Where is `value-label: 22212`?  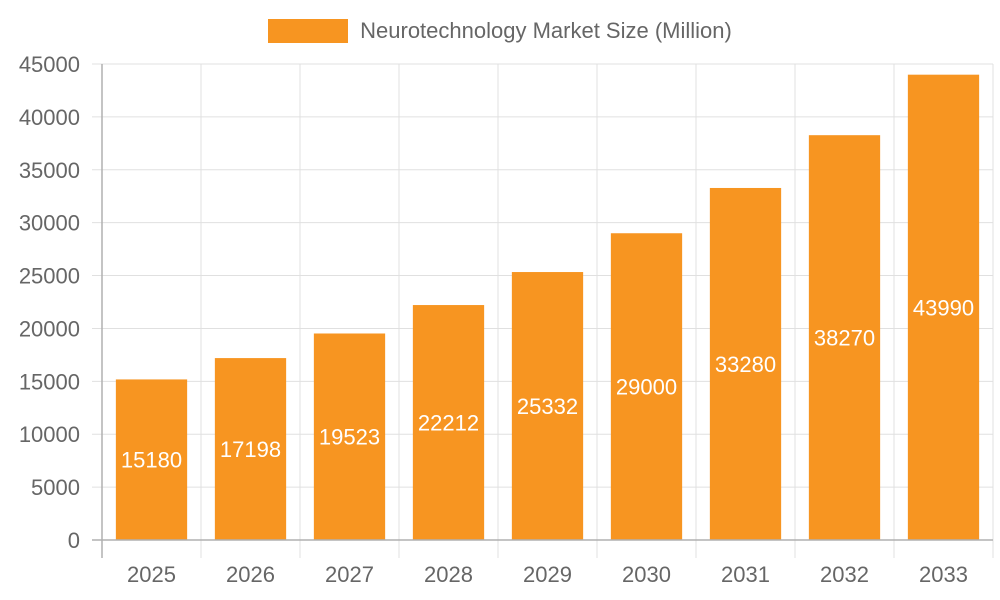 value-label: 22212 is located at coordinates (448, 423).